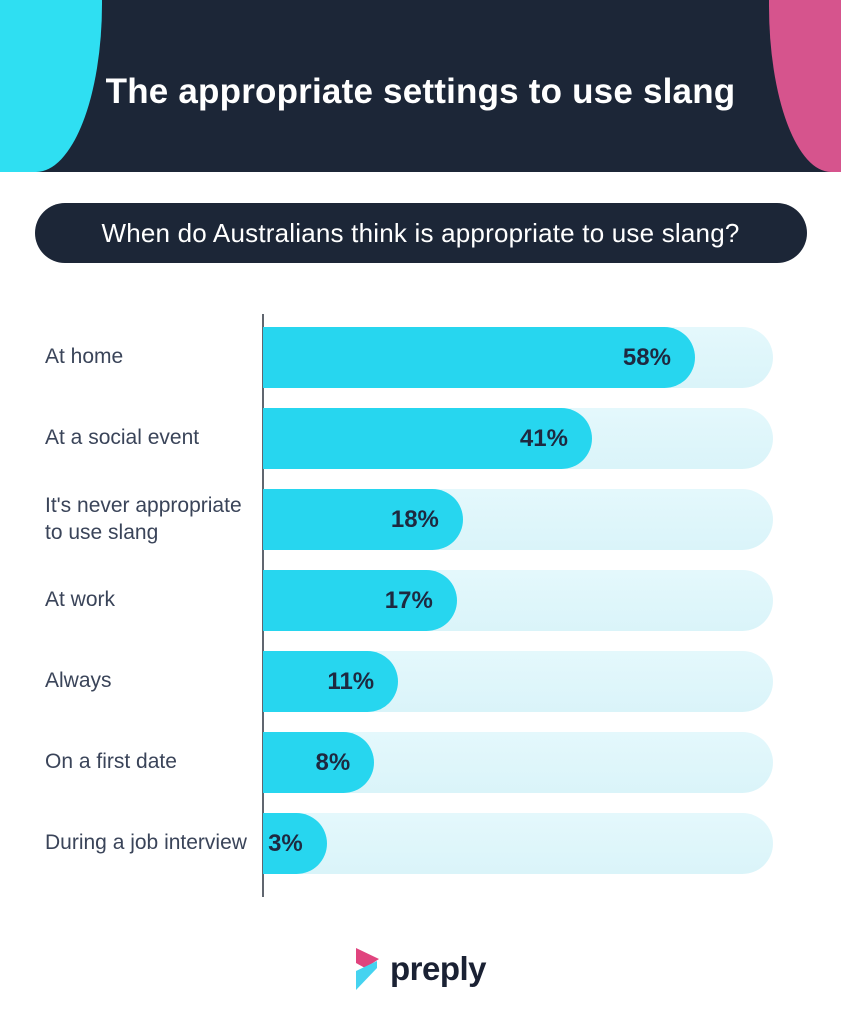  Describe the element at coordinates (438, 968) in the screenshot. I see `preply-logo-text: preply` at that location.